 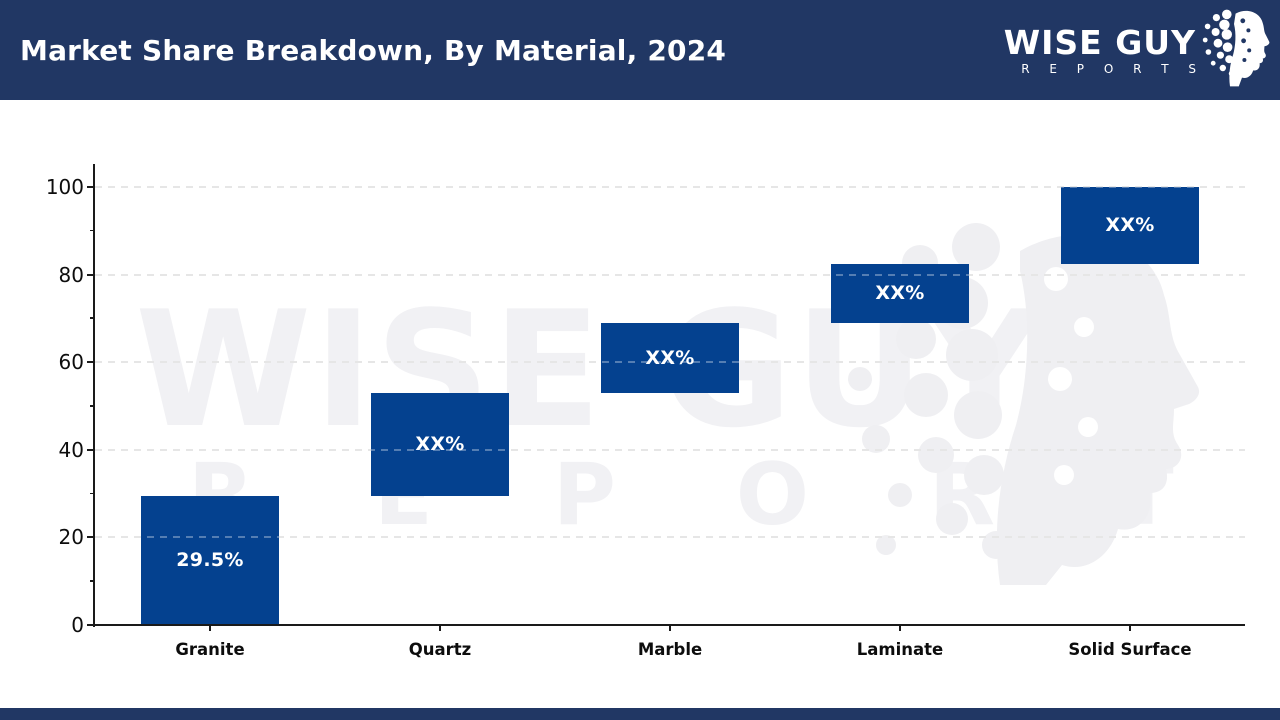 I want to click on logo-text: WISE GUY R E P O R T S, so click(x=1099, y=49).